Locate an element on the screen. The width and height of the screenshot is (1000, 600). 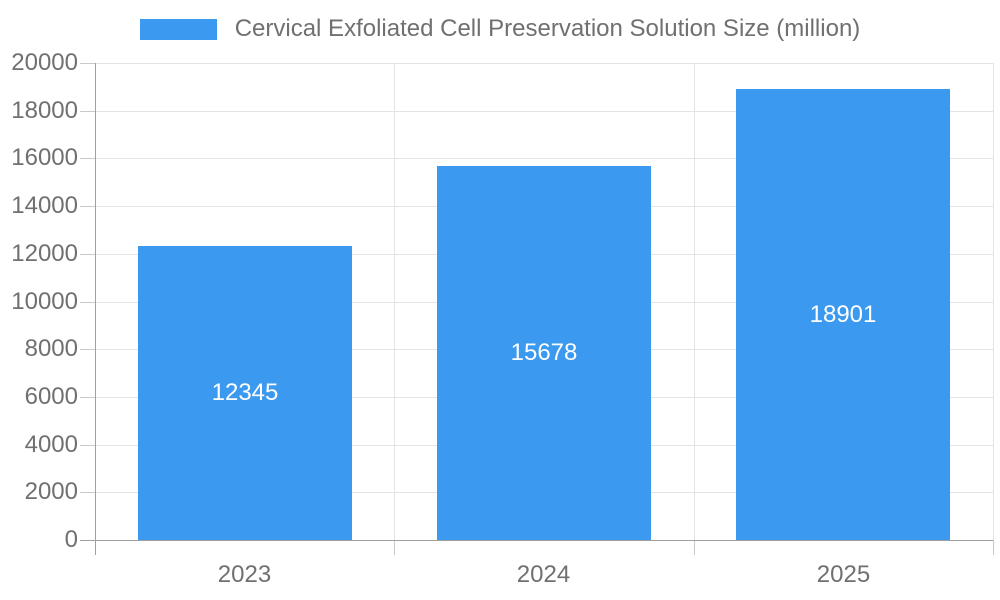
x-tick-label-2024: 2024 is located at coordinates (543, 574).